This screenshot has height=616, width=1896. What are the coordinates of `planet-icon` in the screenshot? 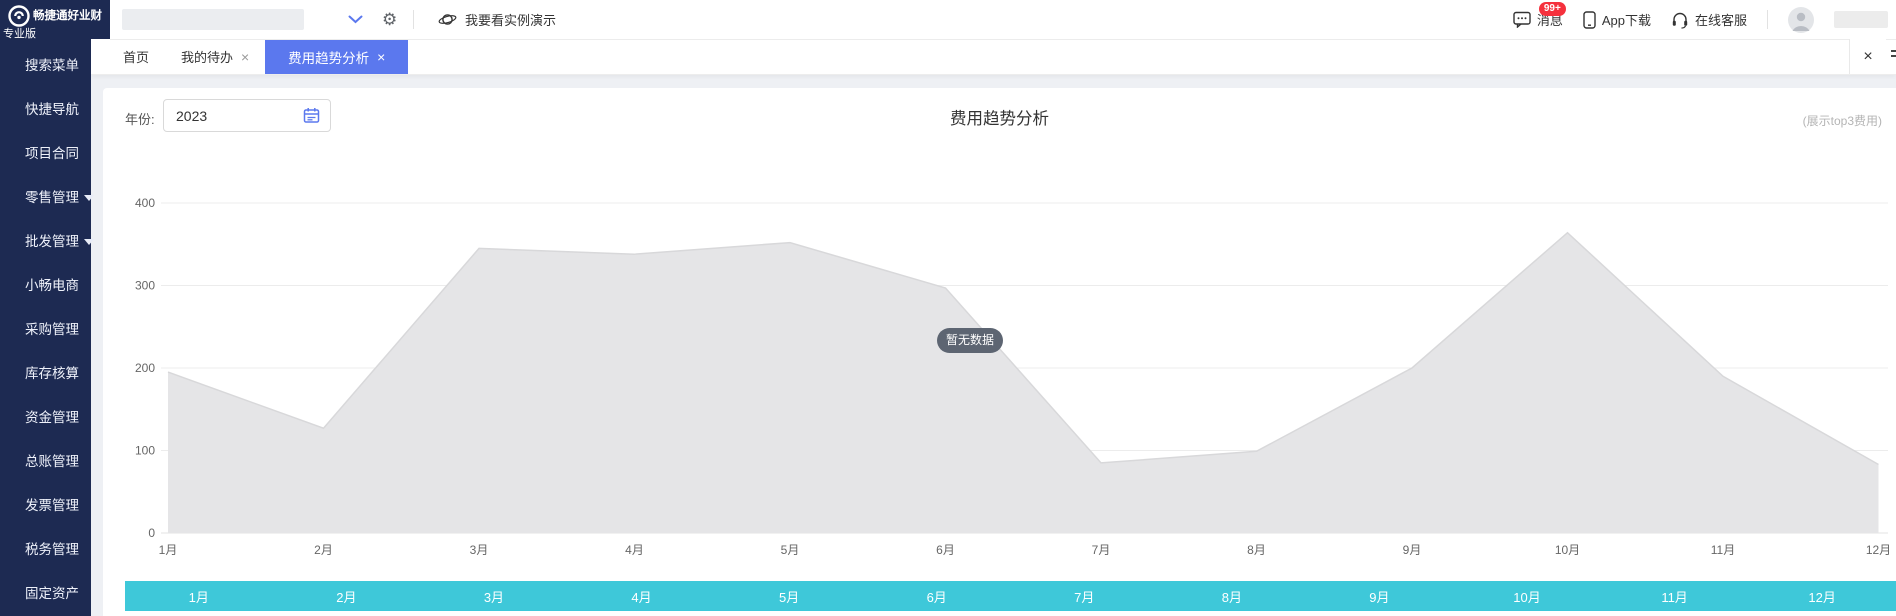 It's located at (447, 19).